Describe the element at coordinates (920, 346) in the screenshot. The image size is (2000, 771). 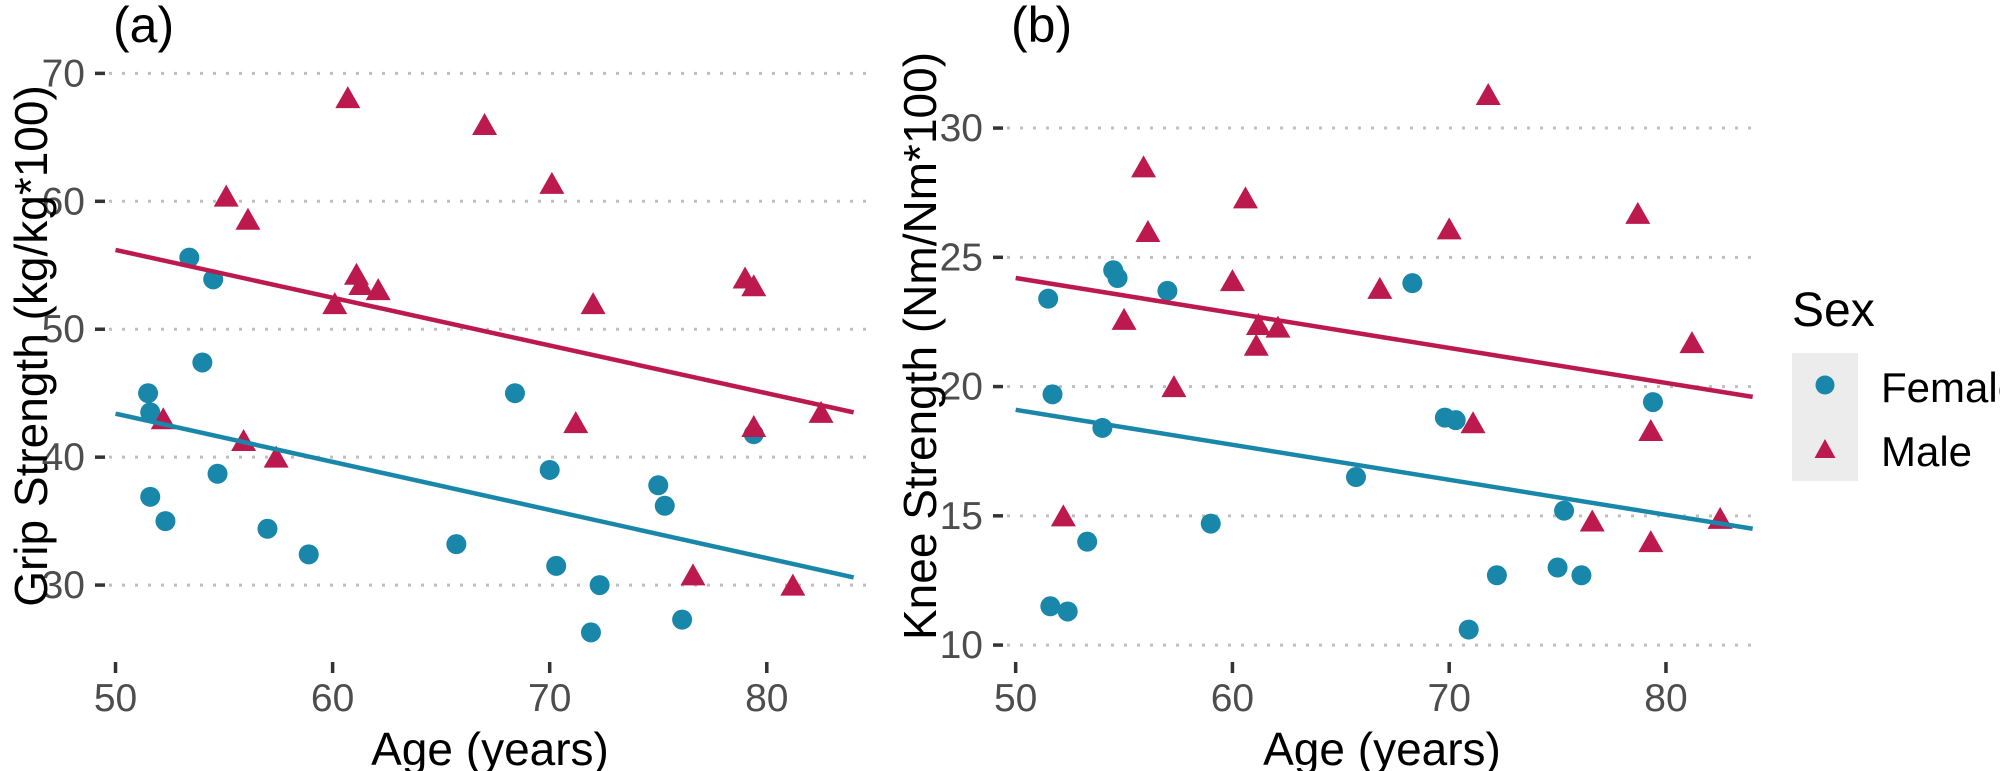
I see `panel-b-y-axis-title: Knee Strength (Nm/Nm*100)` at that location.